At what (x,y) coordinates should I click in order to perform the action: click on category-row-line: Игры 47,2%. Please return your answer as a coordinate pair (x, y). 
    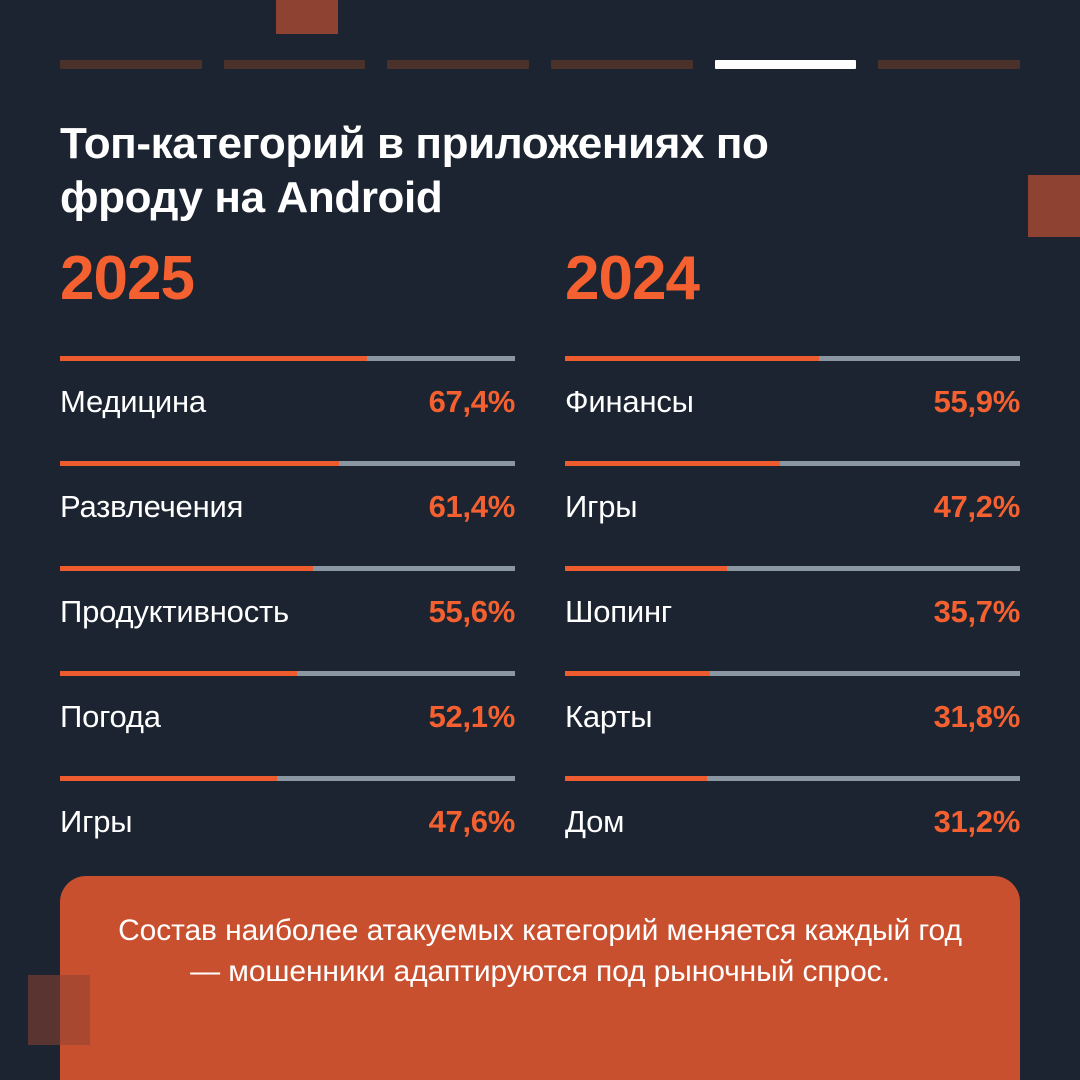
    Looking at the image, I should click on (792, 507).